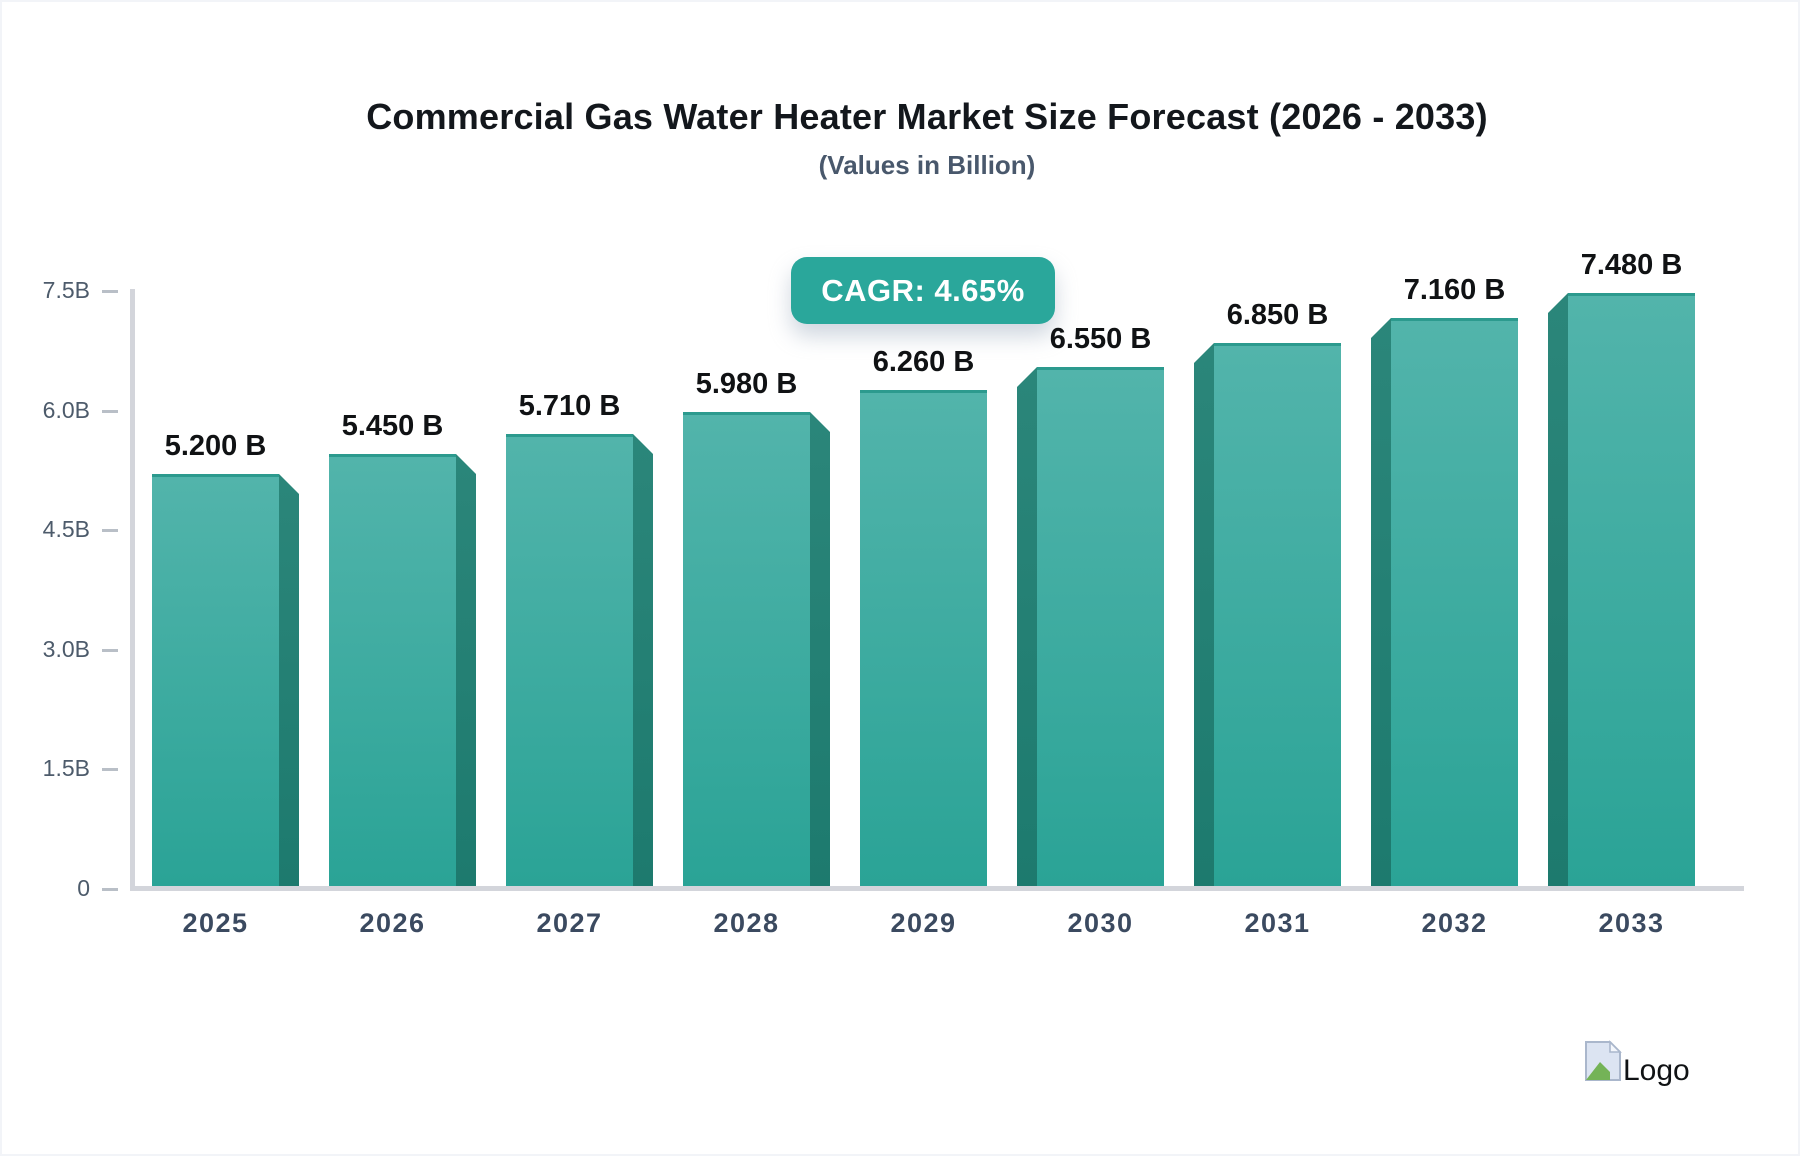 This screenshot has height=1156, width=1800. Describe the element at coordinates (66, 768) in the screenshot. I see `y-tick-label: 1.5B` at that location.